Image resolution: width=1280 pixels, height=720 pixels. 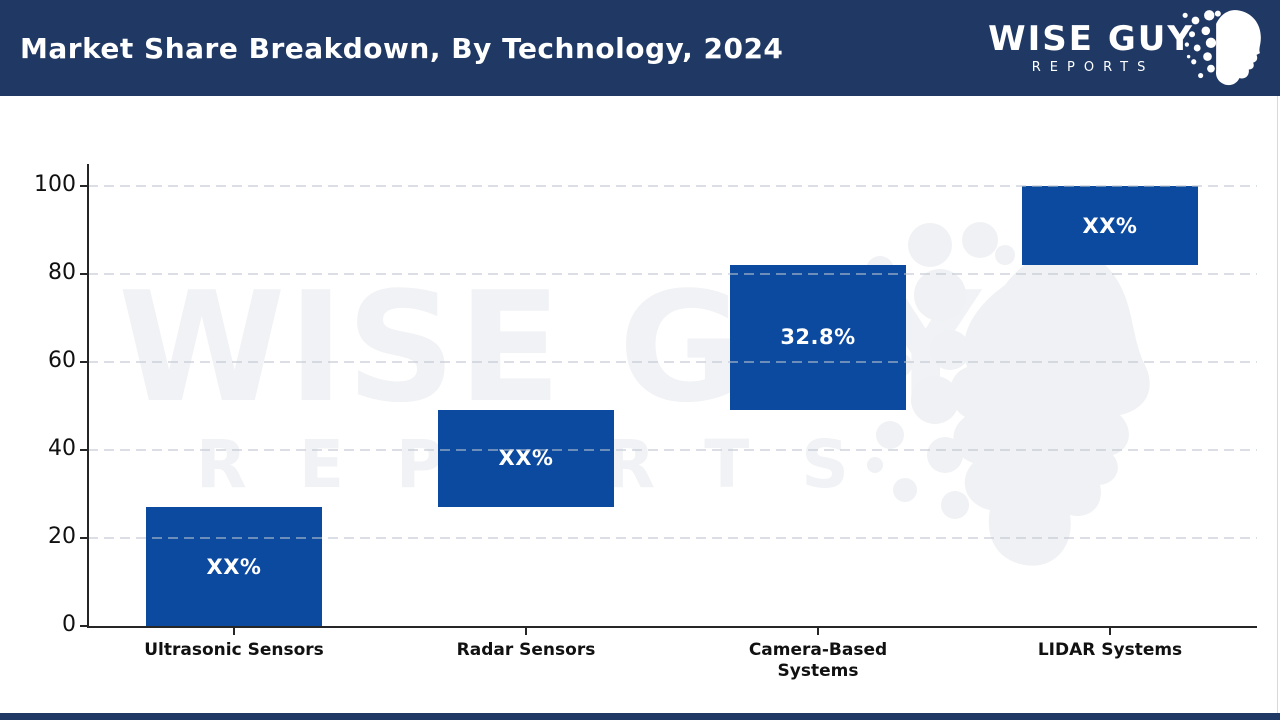 What do you see at coordinates (526, 650) in the screenshot?
I see `x-tick-label: Radar Sensors` at bounding box center [526, 650].